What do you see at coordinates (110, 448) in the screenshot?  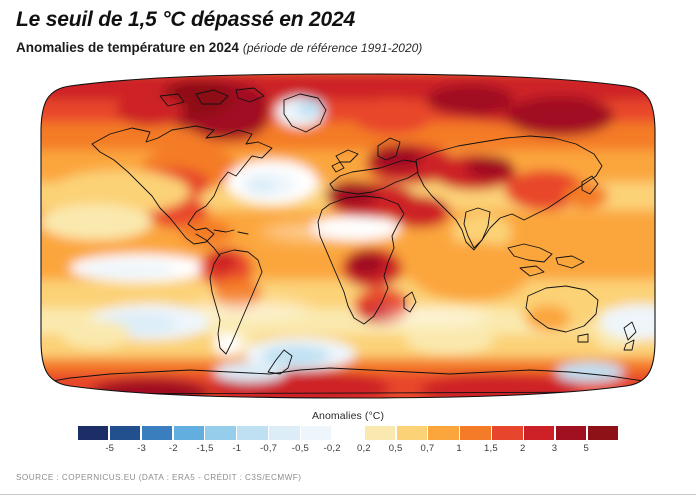 I see `legend-tick: -5` at bounding box center [110, 448].